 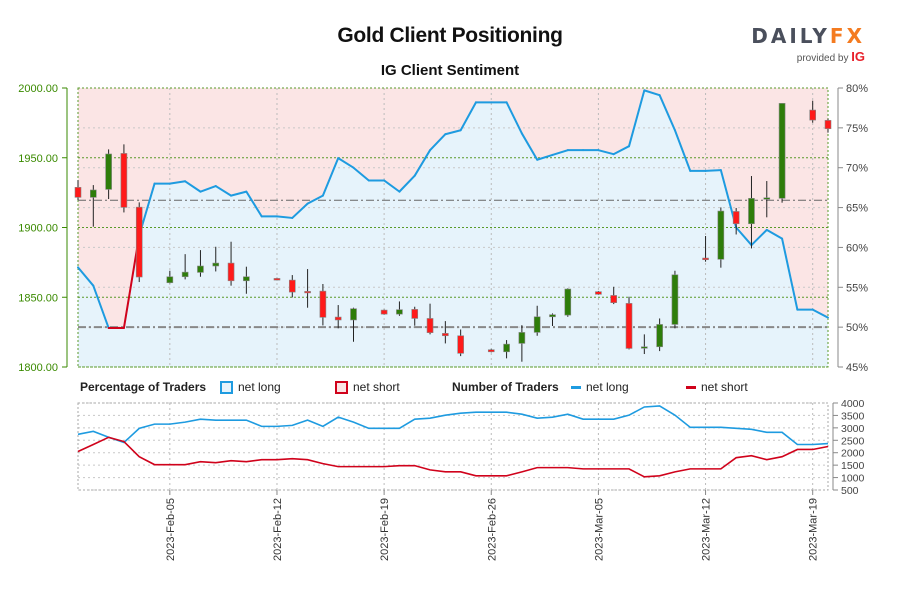 What do you see at coordinates (857, 248) in the screenshot?
I see `sentiment-tick-label: 60%` at bounding box center [857, 248].